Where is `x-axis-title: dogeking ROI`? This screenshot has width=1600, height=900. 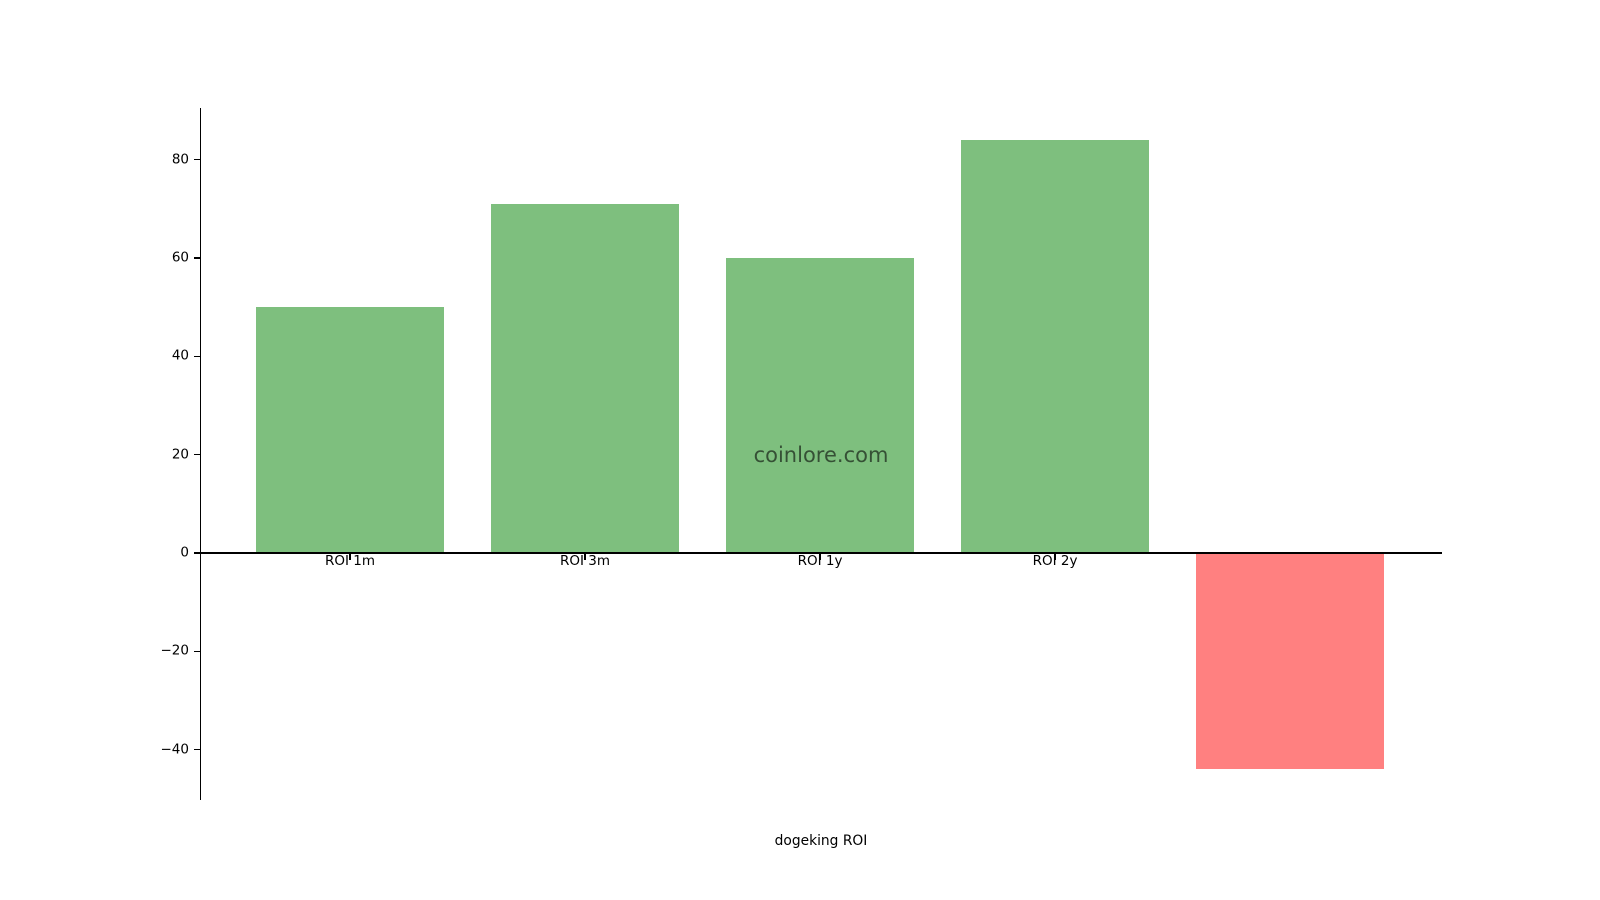 x-axis-title: dogeking ROI is located at coordinates (821, 841).